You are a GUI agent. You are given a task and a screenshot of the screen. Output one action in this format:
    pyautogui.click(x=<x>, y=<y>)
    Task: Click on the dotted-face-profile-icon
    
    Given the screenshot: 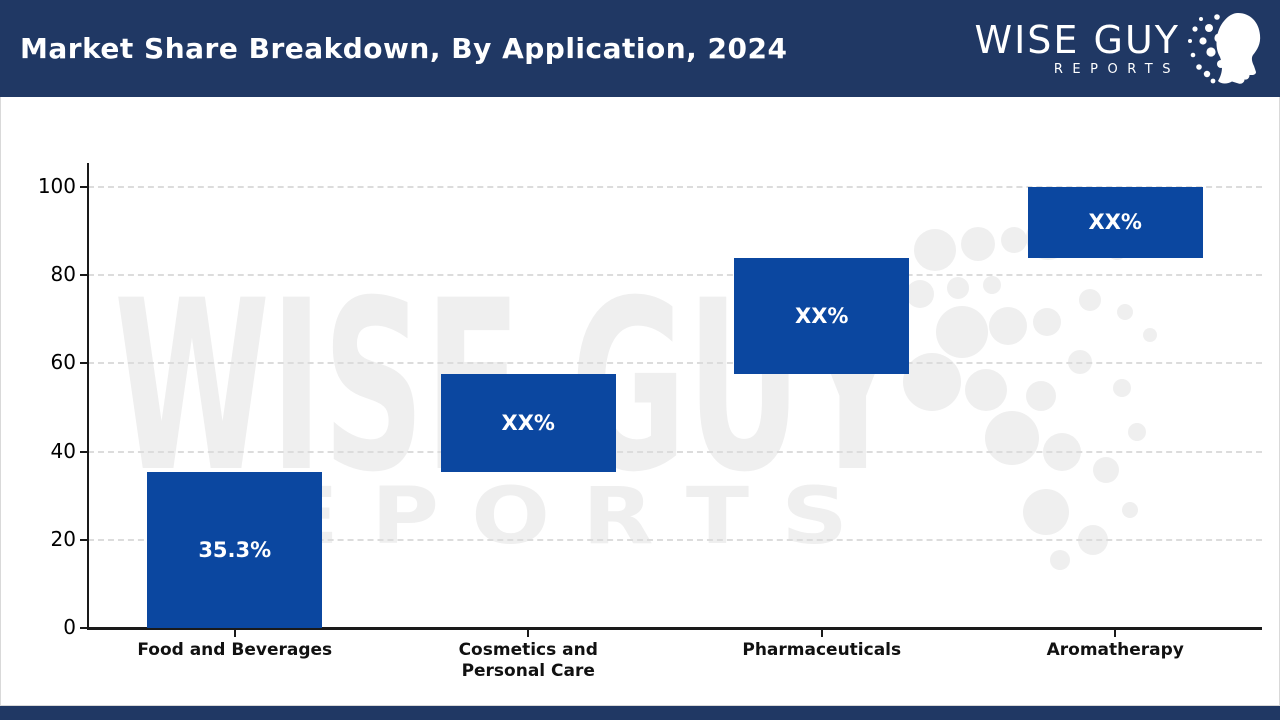 What is the action you would take?
    pyautogui.click(x=1224, y=48)
    